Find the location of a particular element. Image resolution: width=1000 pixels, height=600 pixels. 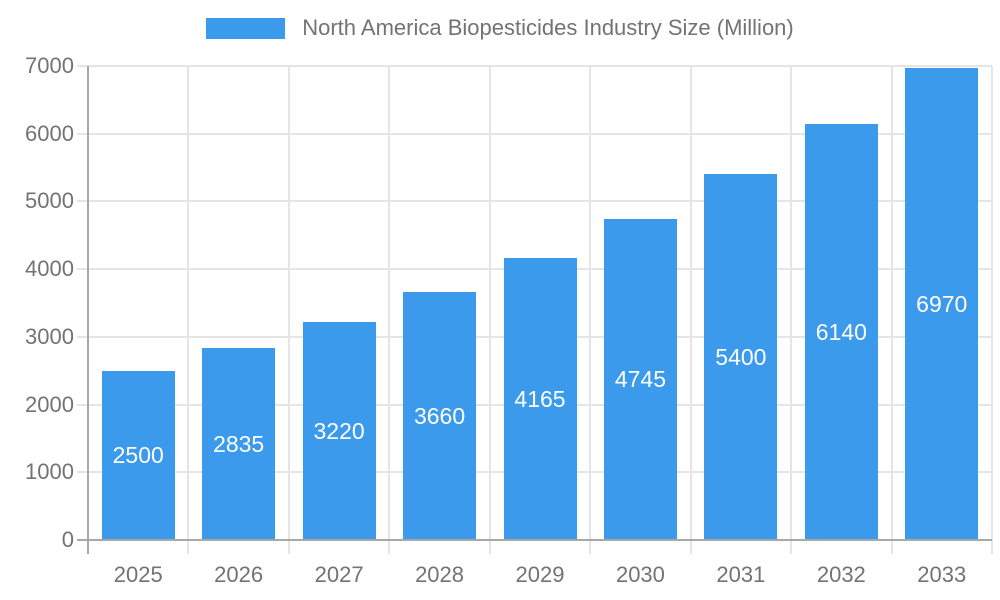

x-axis-tick-label: 2032 is located at coordinates (841, 574).